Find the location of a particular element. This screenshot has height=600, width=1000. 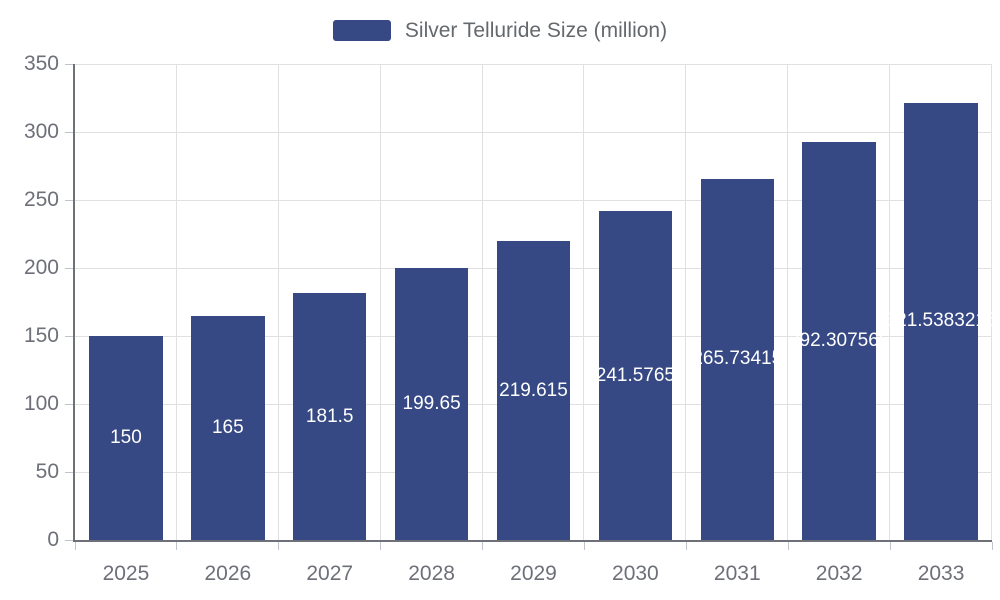

x-tick-label: 2026 is located at coordinates (228, 573).